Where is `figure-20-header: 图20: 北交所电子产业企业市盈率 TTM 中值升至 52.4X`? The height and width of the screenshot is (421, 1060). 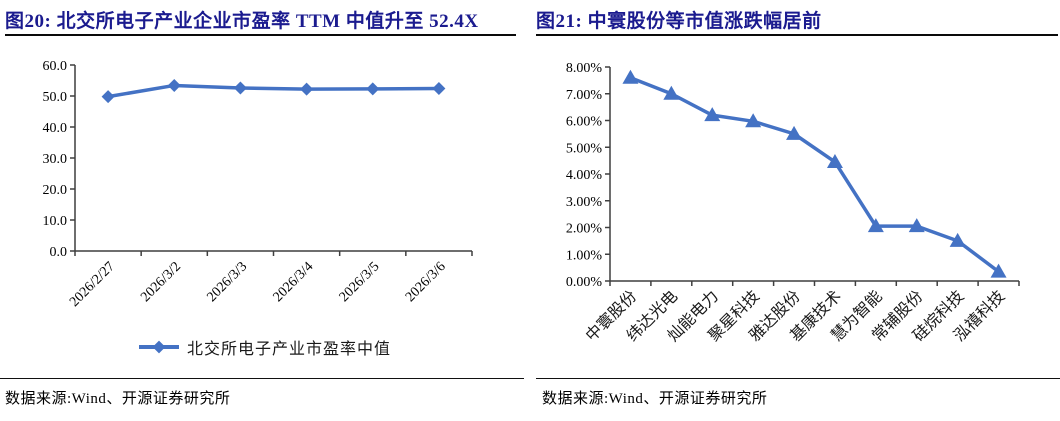 figure-20-header: 图20: 北交所电子产业企业市盈率 TTM 中值升至 52.4X is located at coordinates (260, 18).